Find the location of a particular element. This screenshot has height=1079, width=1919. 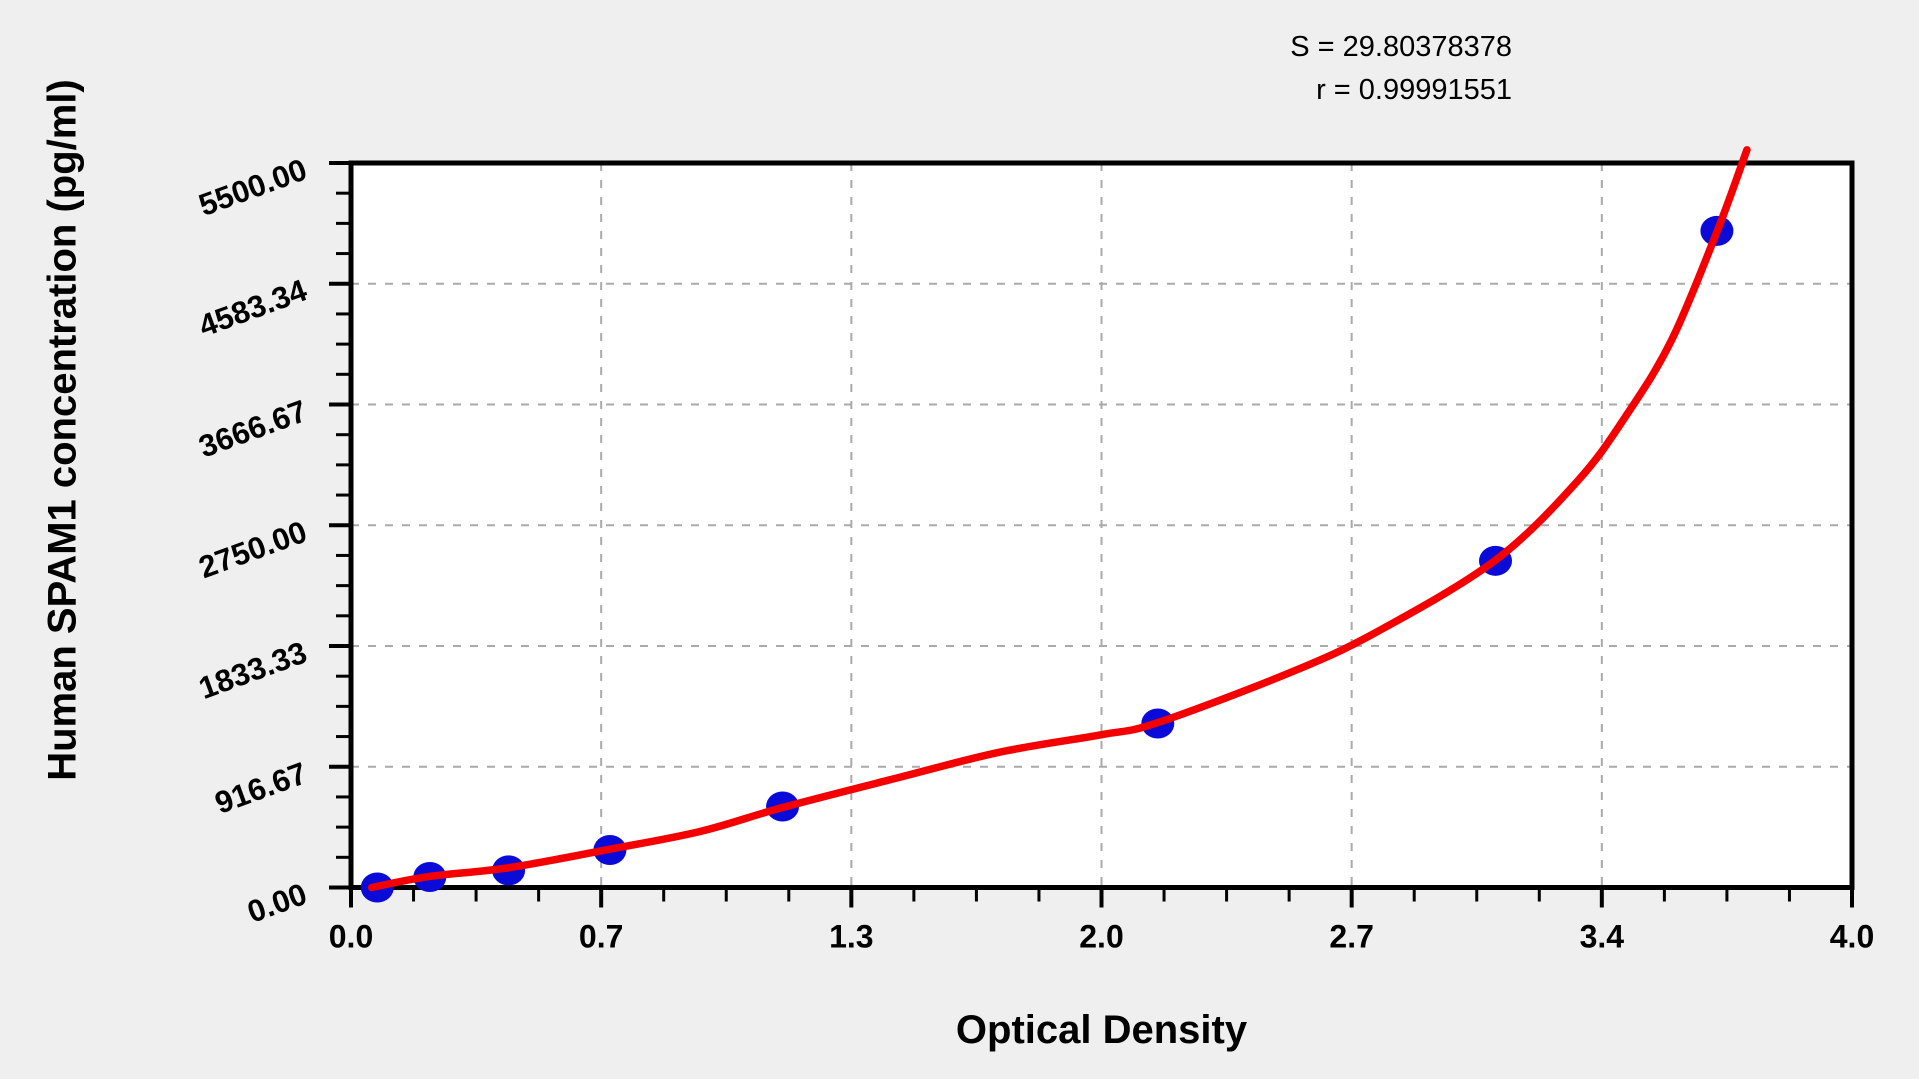

x-tick-label: 4.0 is located at coordinates (1852, 937).